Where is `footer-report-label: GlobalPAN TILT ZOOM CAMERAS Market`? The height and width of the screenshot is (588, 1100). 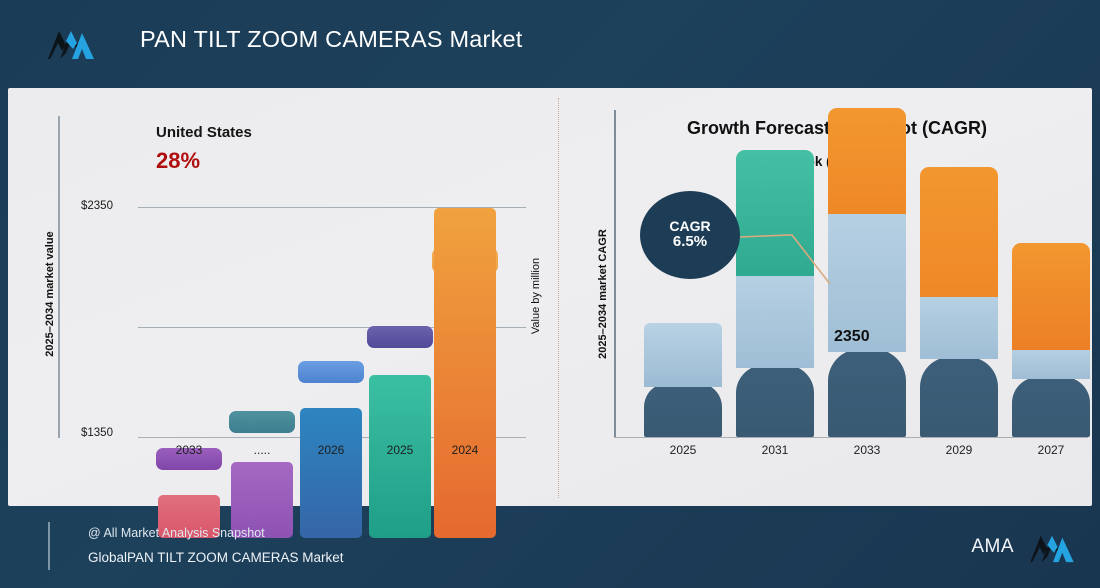 footer-report-label: GlobalPAN TILT ZOOM CAMERAS Market is located at coordinates (216, 557).